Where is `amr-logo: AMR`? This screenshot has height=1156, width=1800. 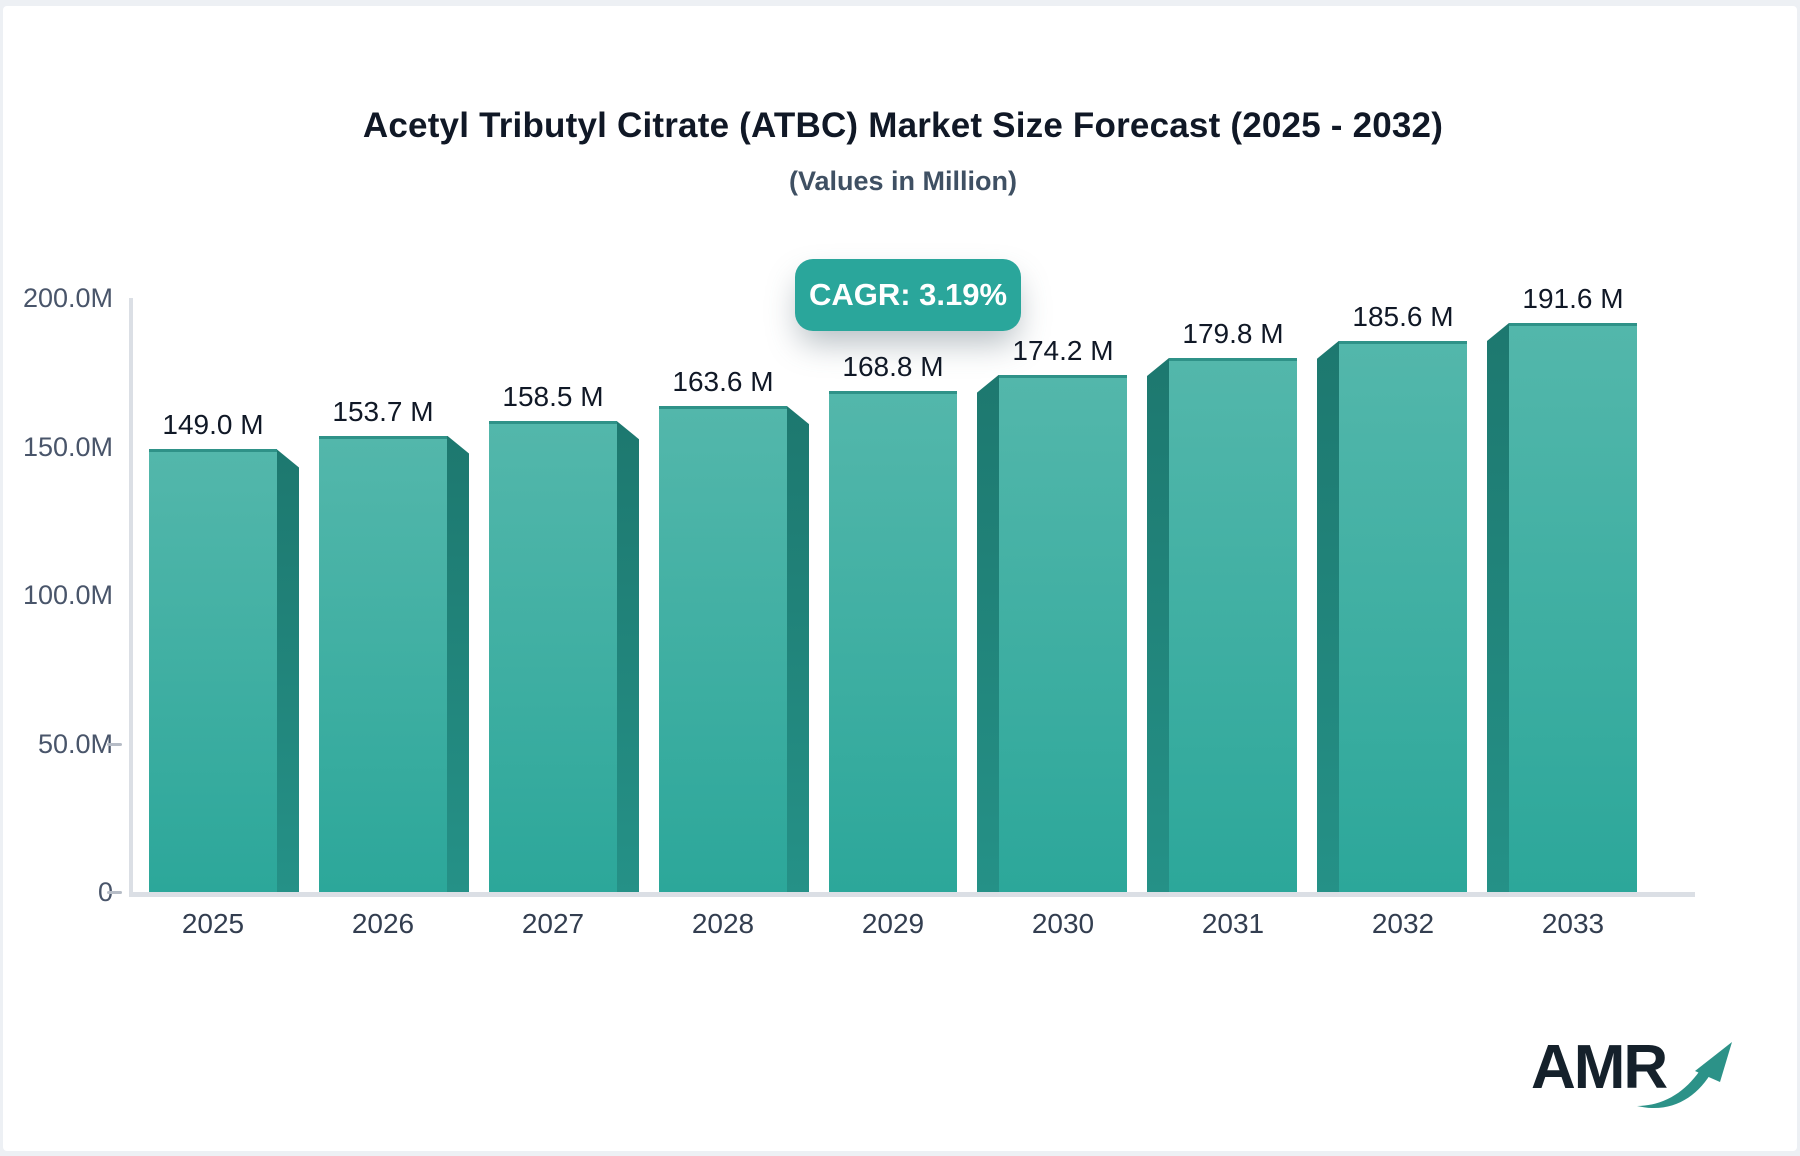
amr-logo: AMR is located at coordinates (1641, 1077).